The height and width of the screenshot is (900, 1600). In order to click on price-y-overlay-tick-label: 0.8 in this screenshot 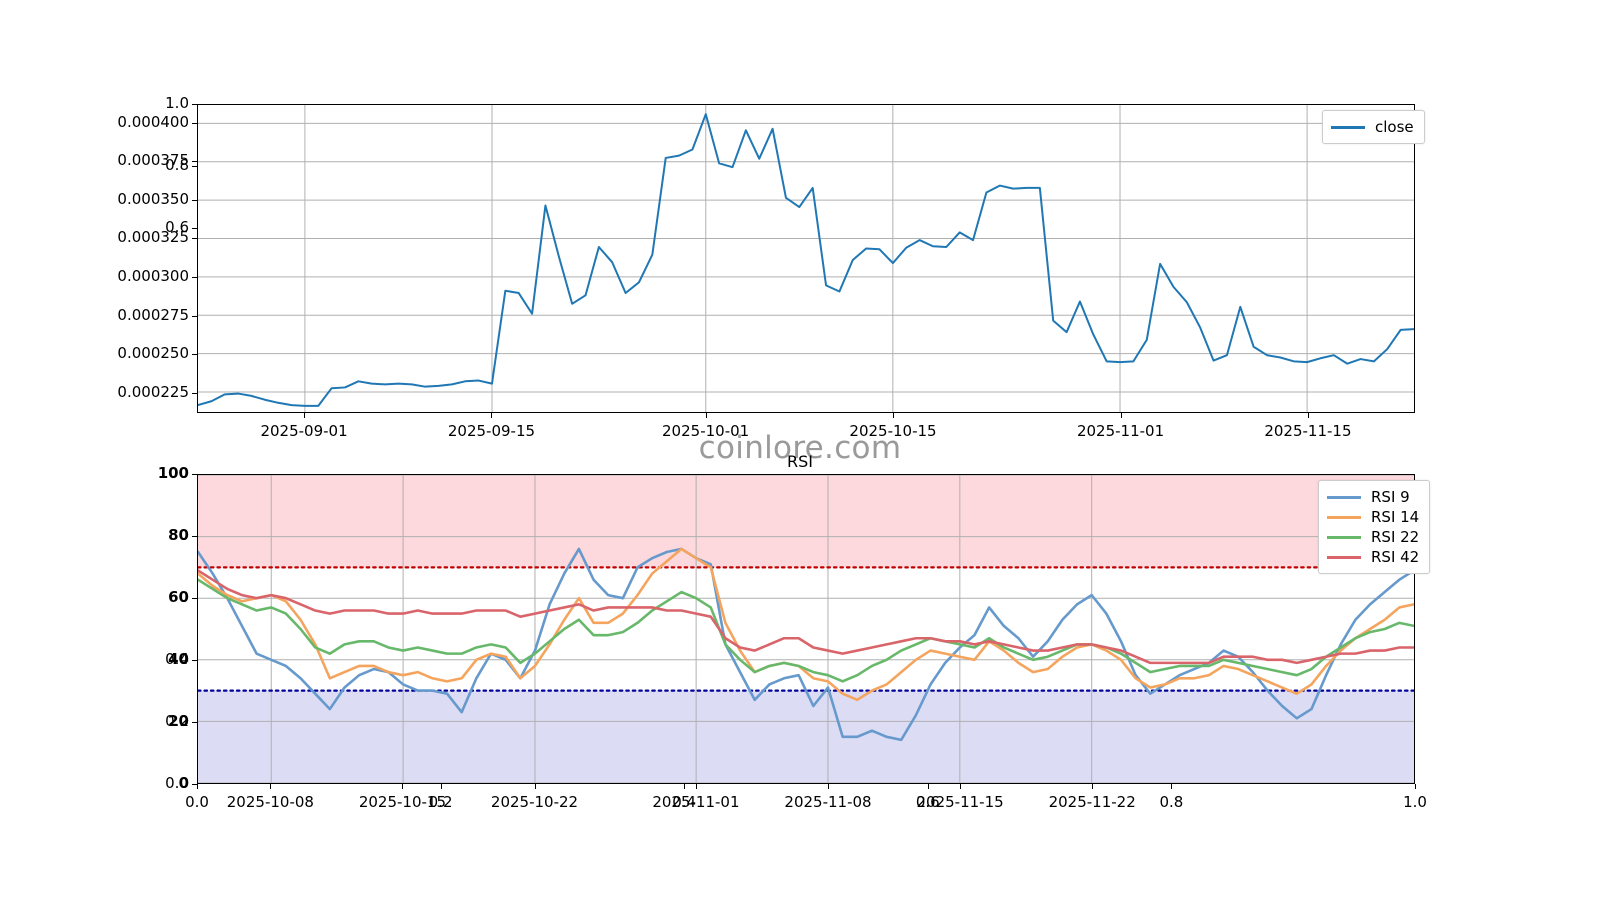, I will do `click(177, 164)`.